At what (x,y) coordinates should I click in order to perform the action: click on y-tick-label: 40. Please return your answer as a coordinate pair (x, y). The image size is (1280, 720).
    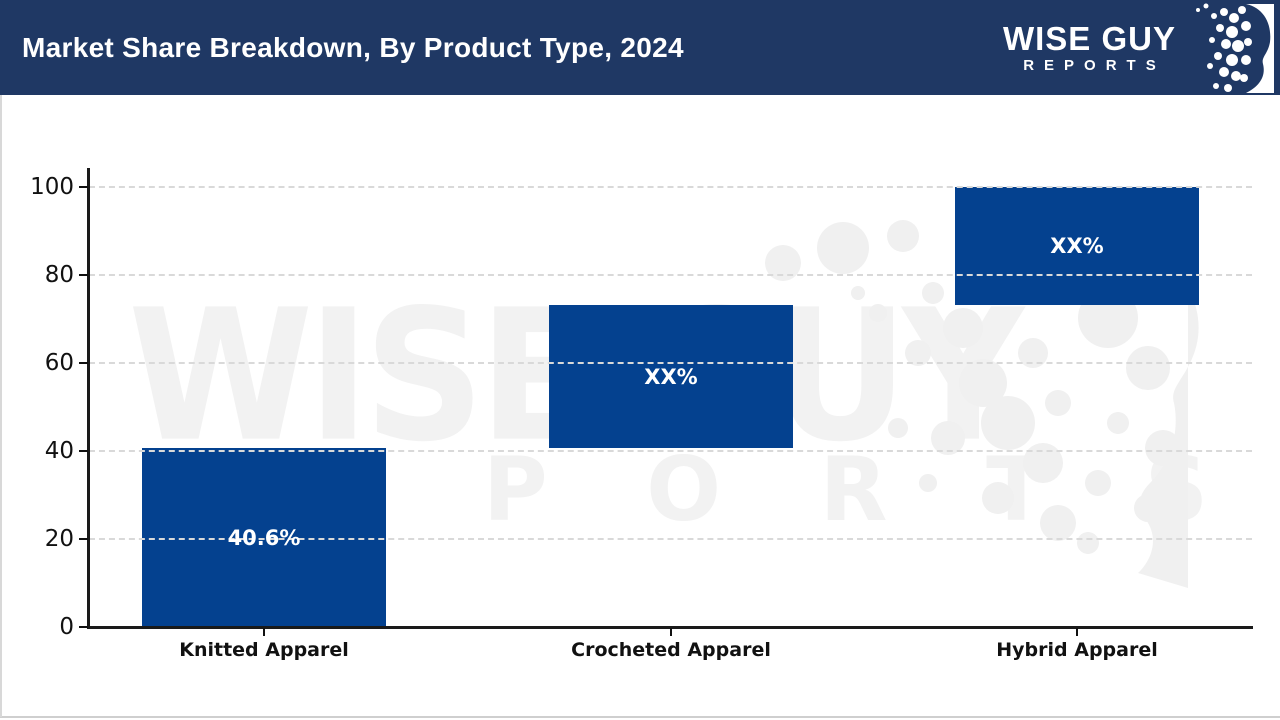
    Looking at the image, I should click on (59, 451).